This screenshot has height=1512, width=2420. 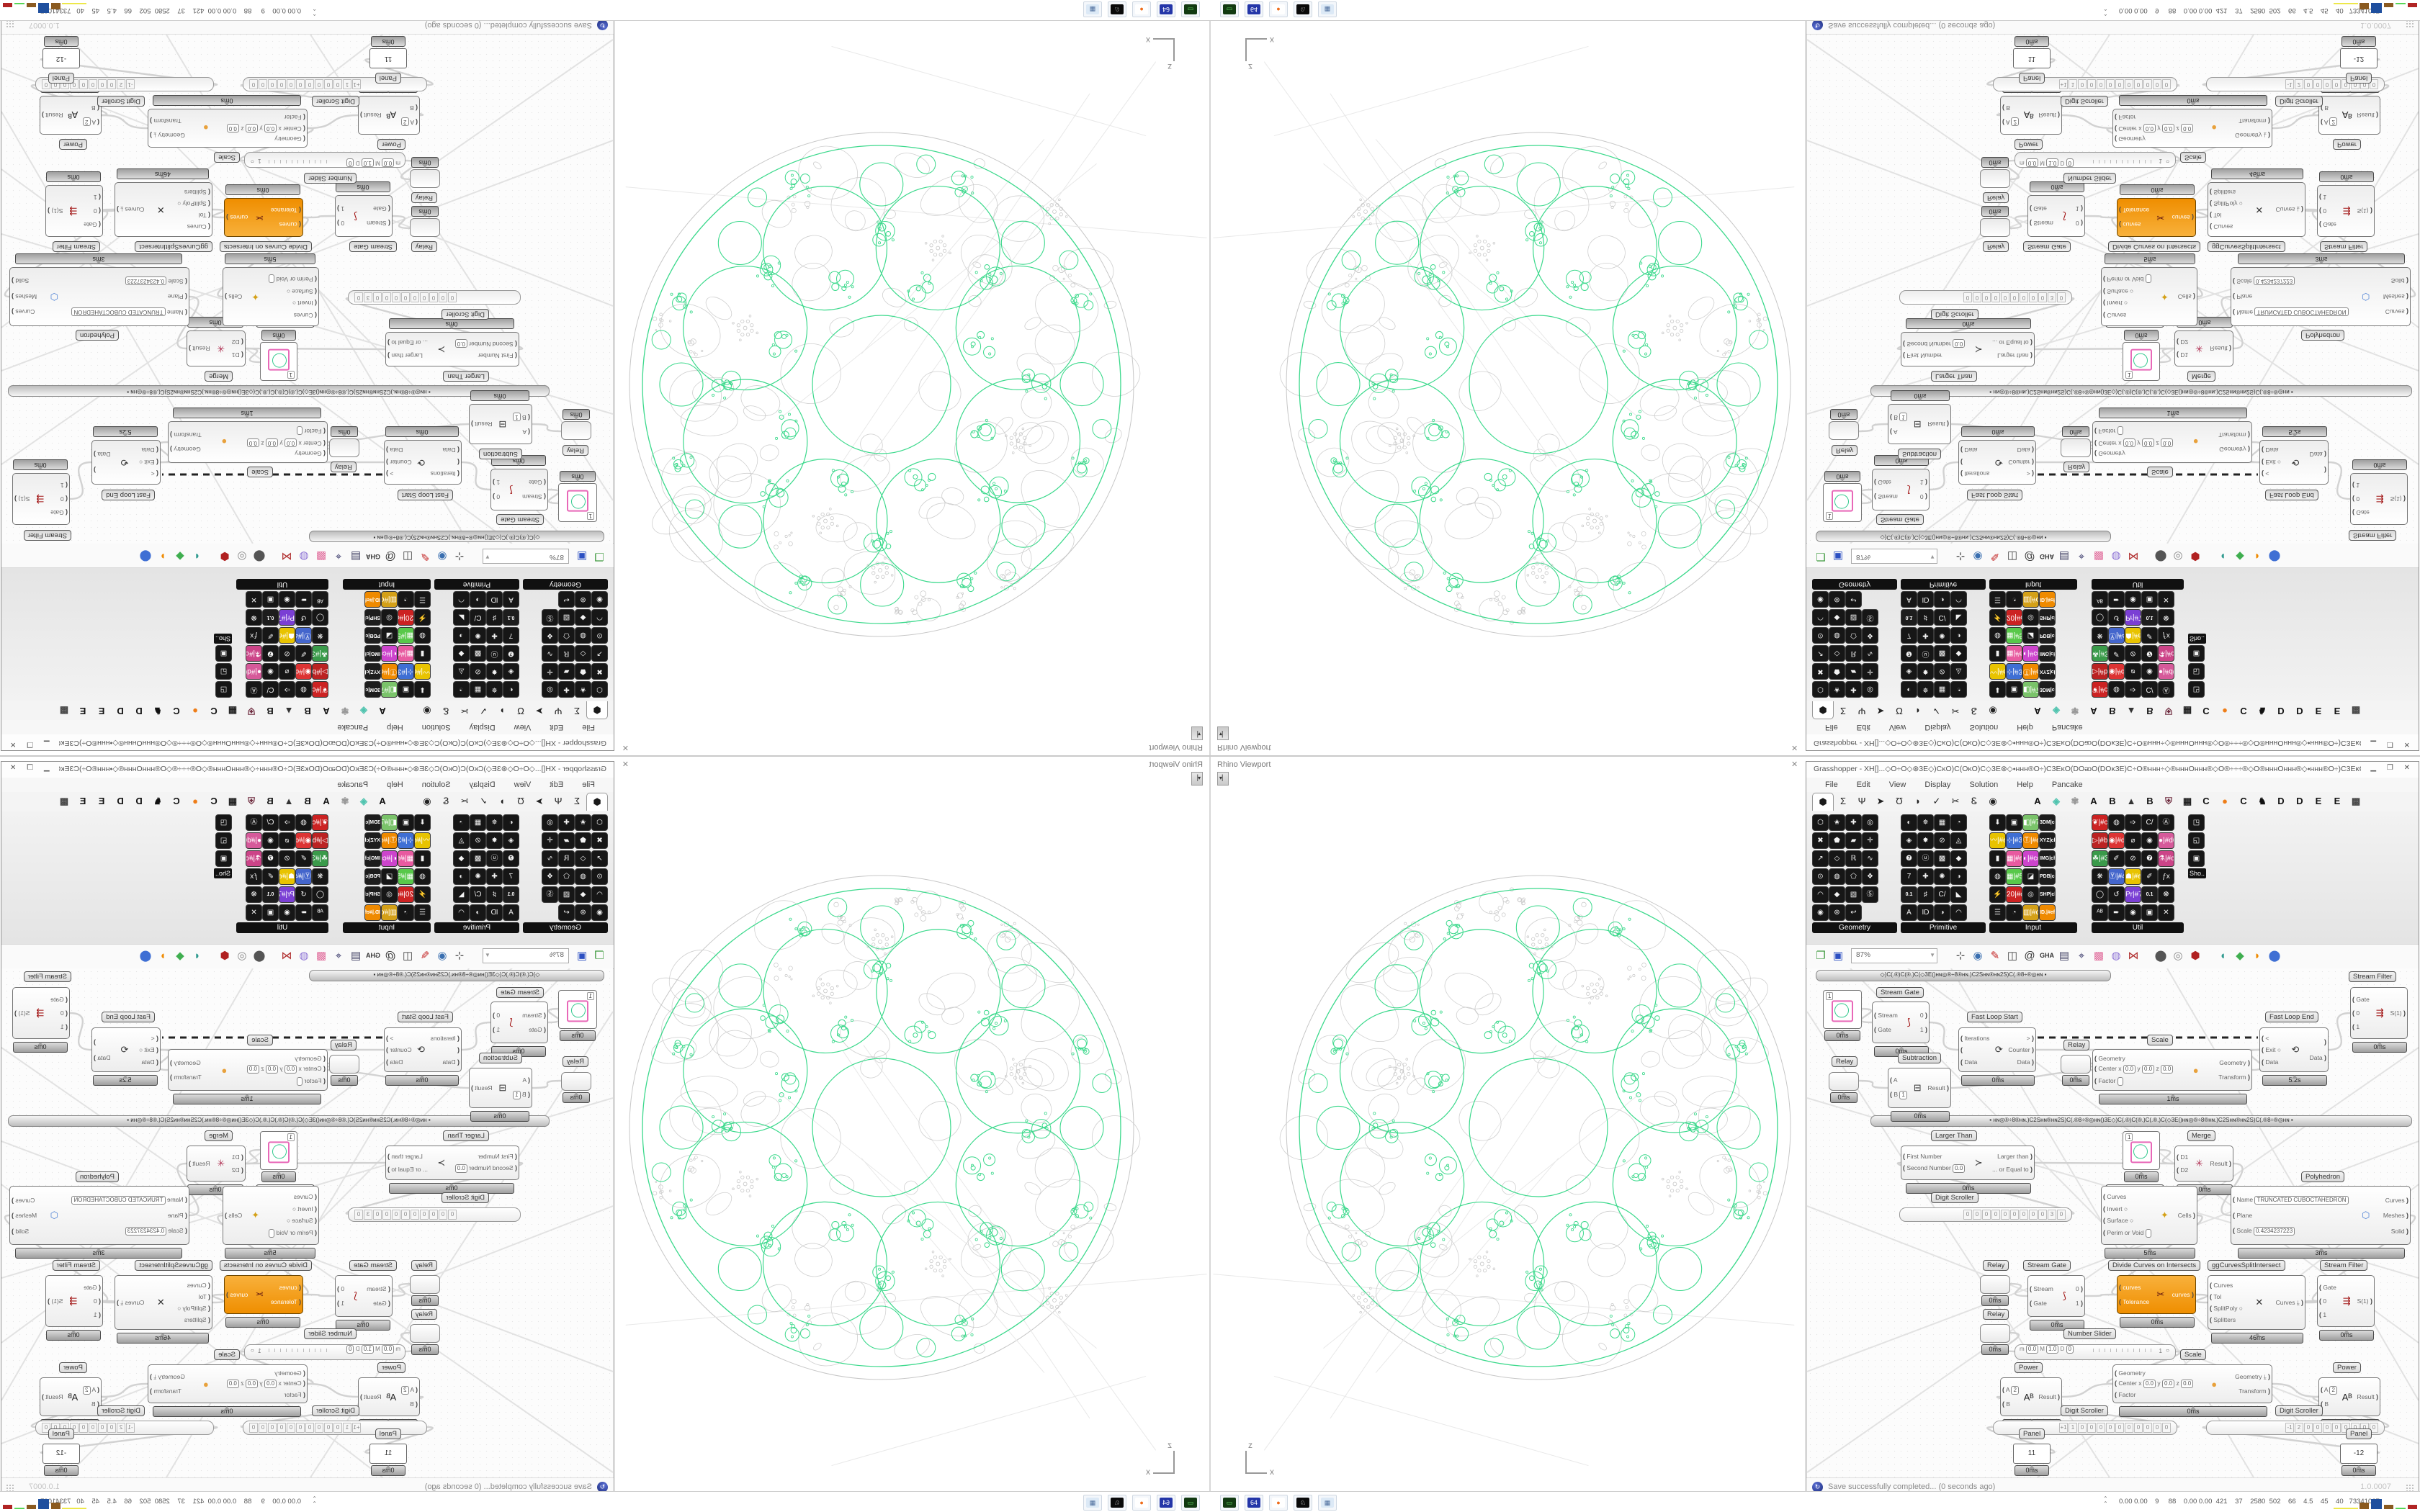 I want to click on window-buttons: ▁ ❐ ✕, so click(x=28, y=768).